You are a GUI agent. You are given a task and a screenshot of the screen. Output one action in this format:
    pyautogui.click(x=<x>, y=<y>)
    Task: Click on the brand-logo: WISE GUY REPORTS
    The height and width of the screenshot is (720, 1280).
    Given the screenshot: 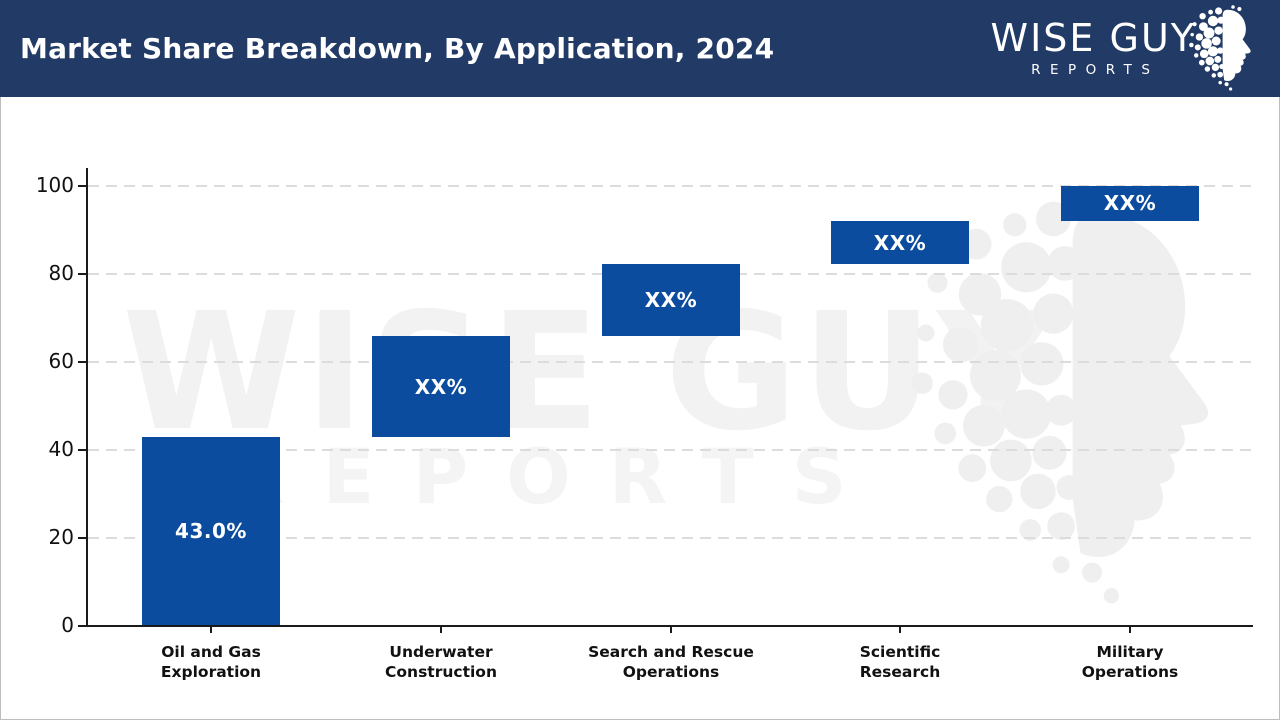 What is the action you would take?
    pyautogui.click(x=1124, y=49)
    